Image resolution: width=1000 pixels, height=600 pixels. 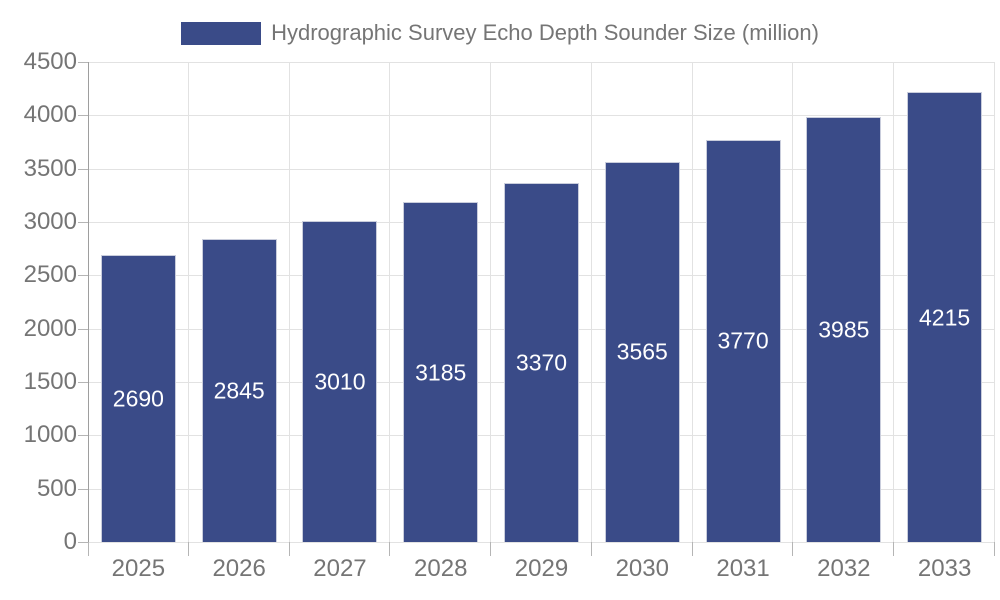 I want to click on bar-2025: 2690, so click(x=138, y=398).